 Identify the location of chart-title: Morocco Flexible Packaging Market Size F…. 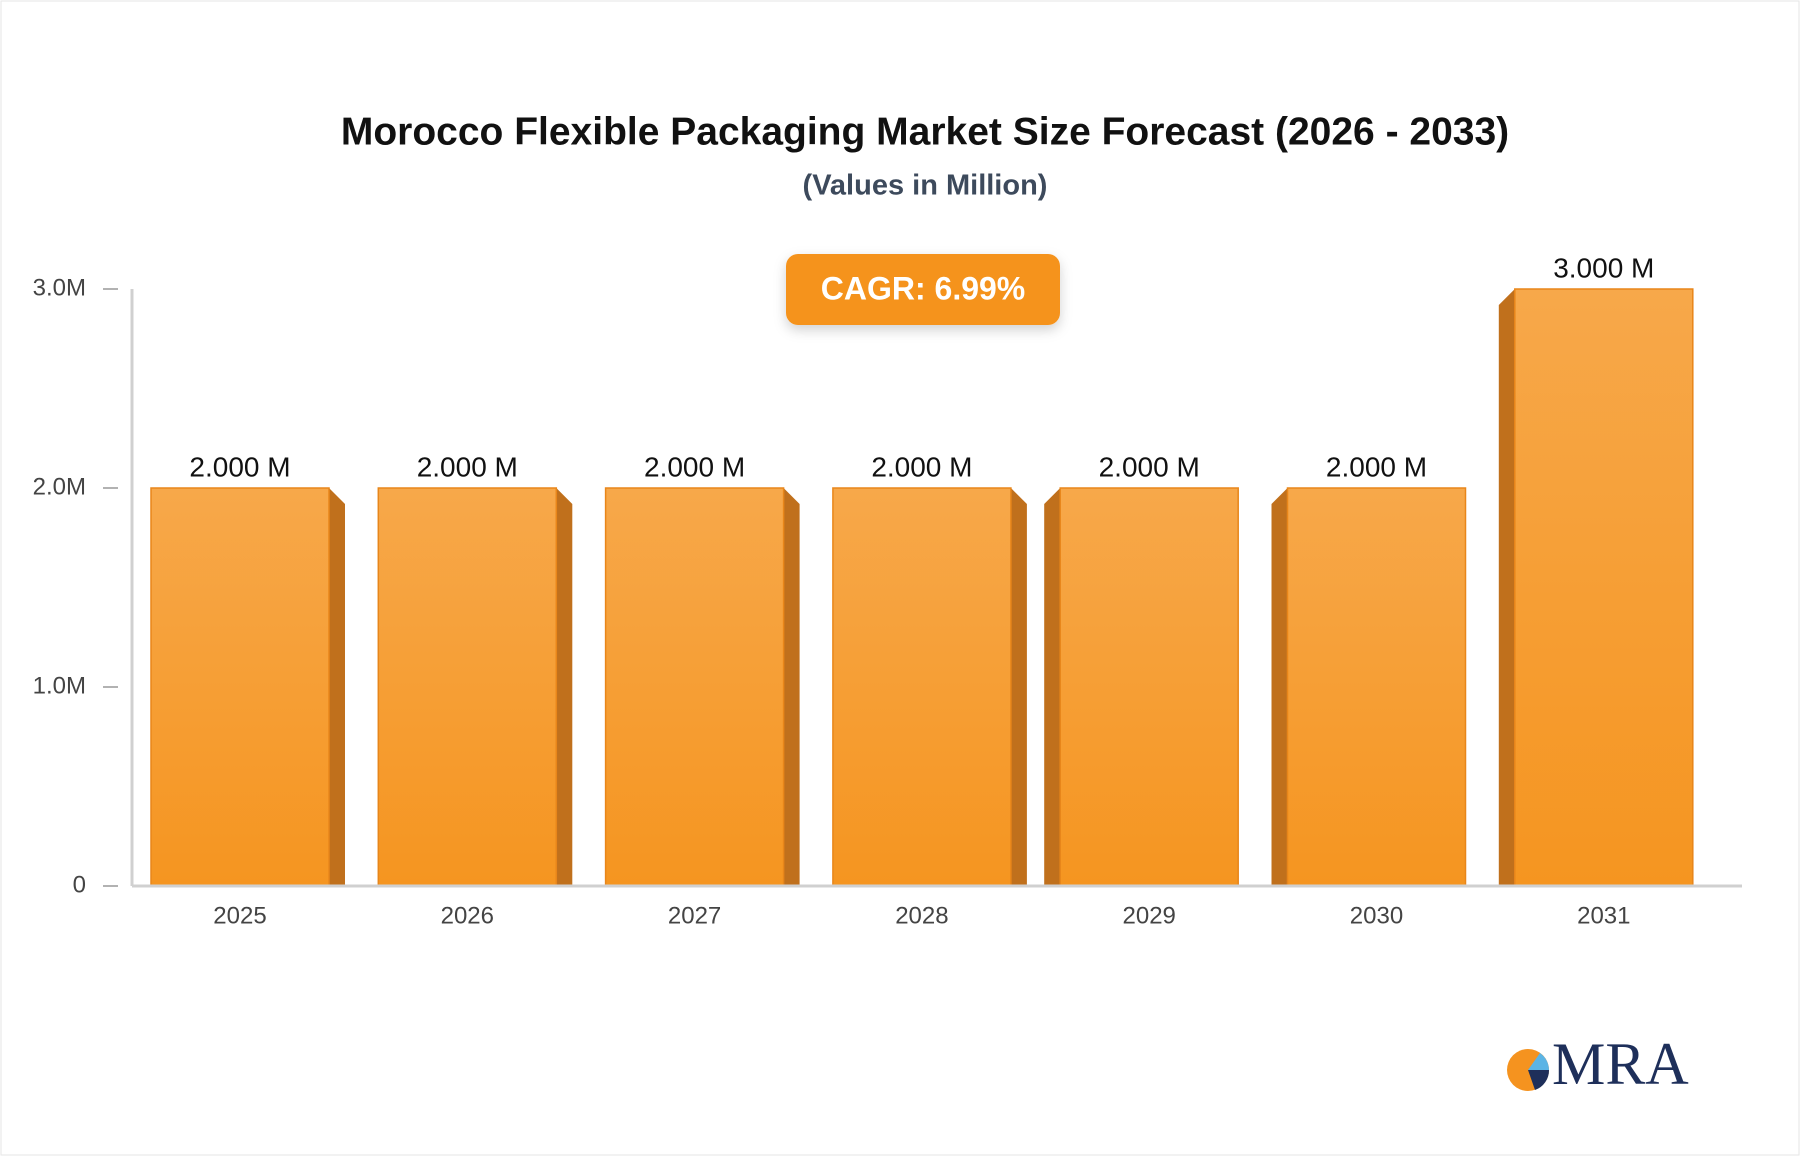
(925, 131).